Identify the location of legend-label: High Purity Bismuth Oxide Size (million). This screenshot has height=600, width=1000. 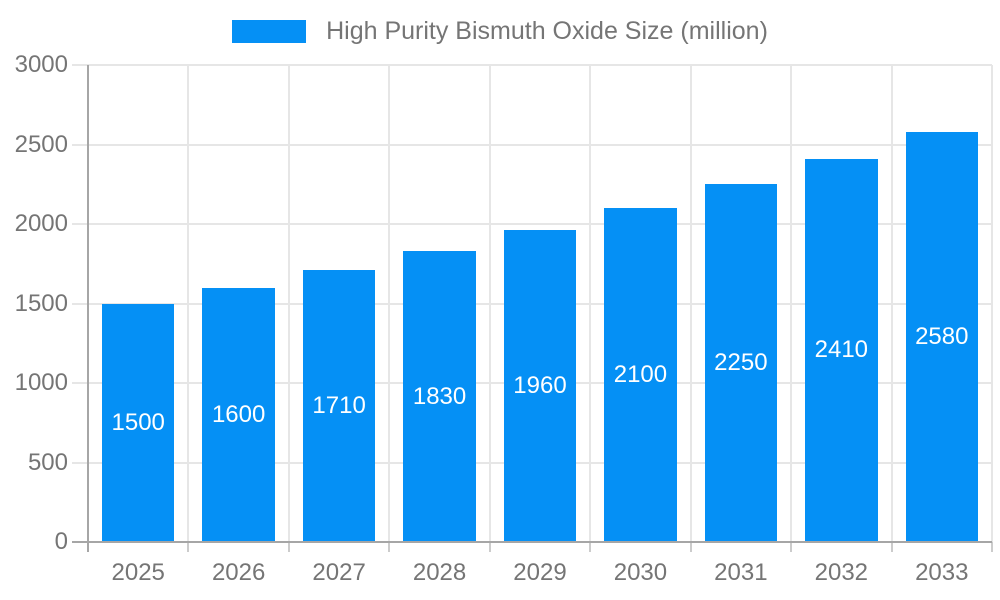
(547, 31).